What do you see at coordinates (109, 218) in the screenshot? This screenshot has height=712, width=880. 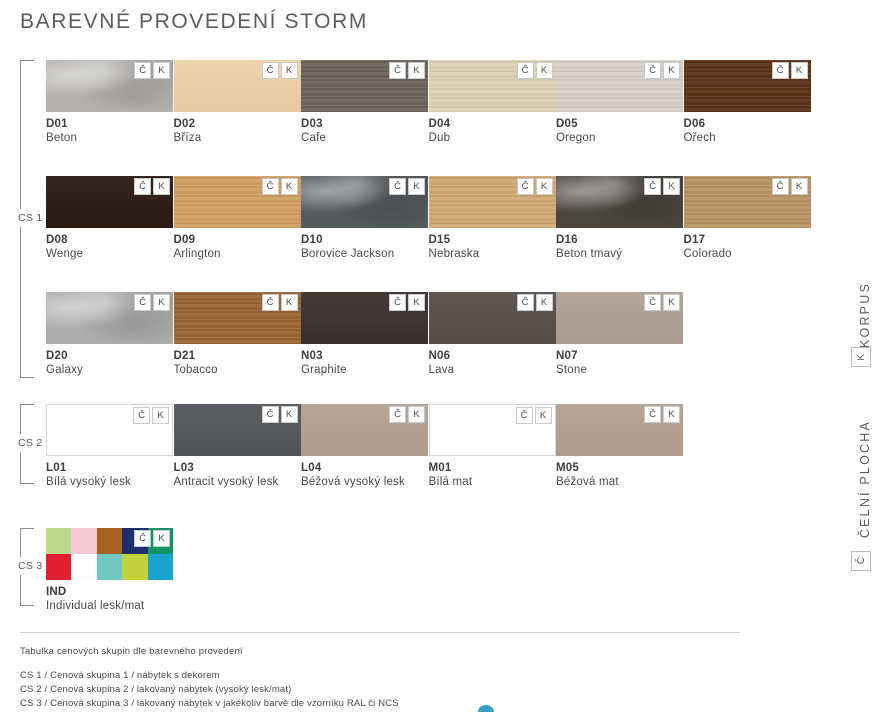 I see `swatch-cell-d08: Č K D08 Wenge` at bounding box center [109, 218].